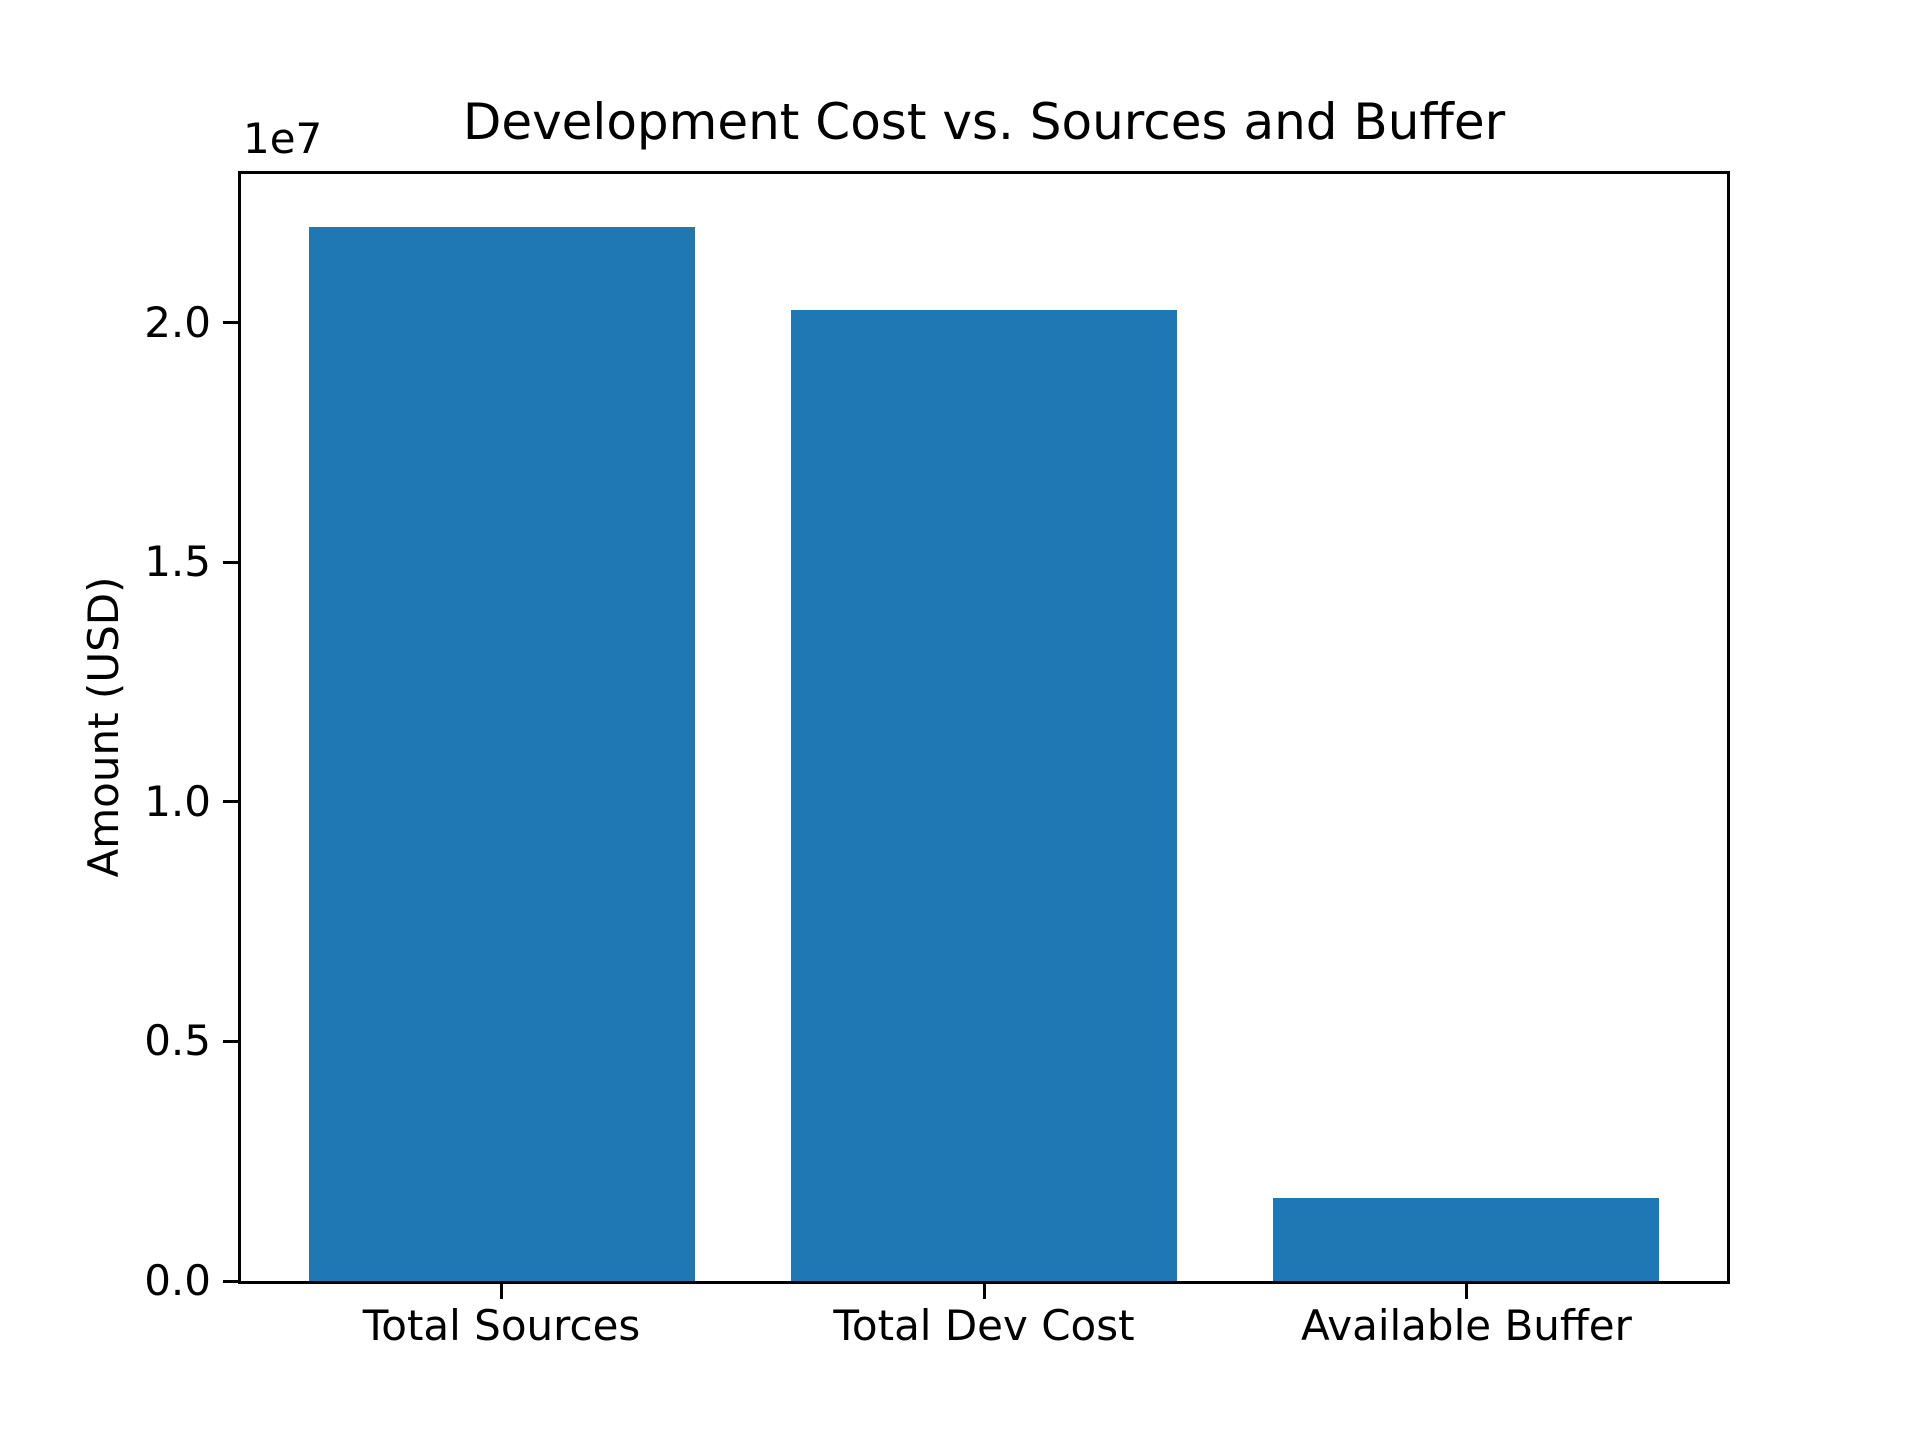 This screenshot has width=1920, height=1440. Describe the element at coordinates (103, 727) in the screenshot. I see `y-axis-label: Amount (USD)` at that location.